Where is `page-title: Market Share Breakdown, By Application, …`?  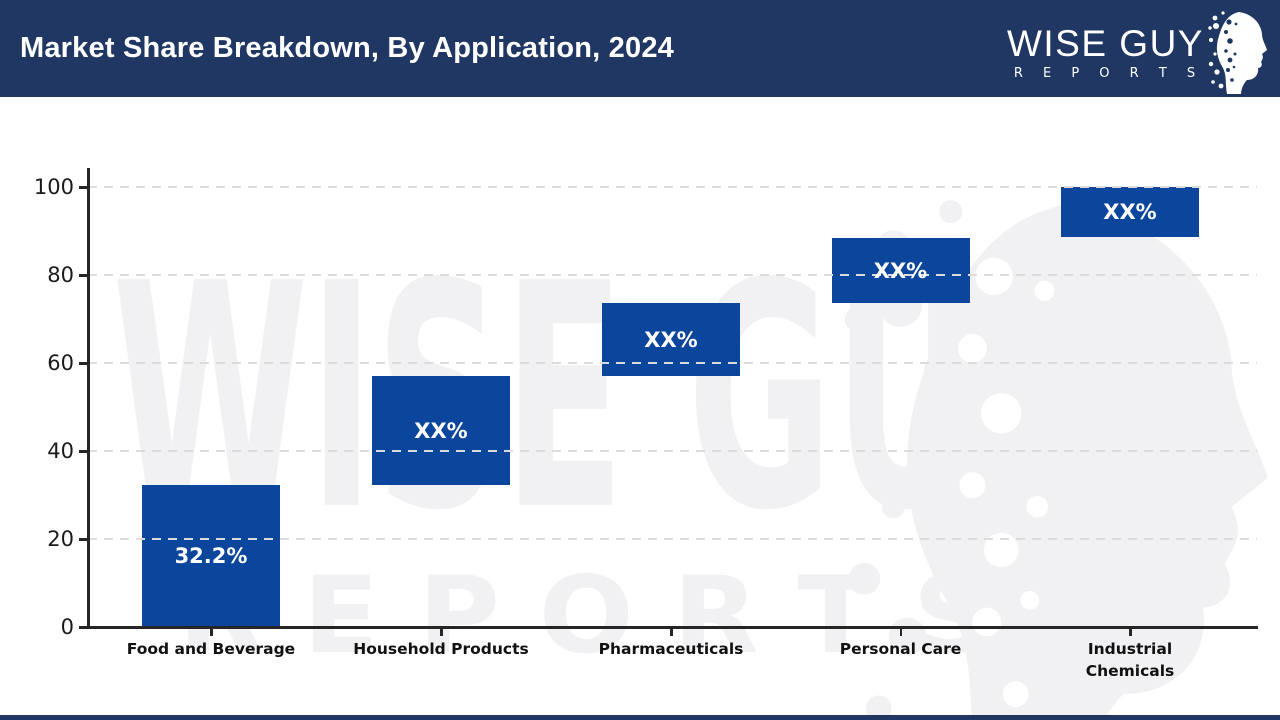
page-title: Market Share Breakdown, By Application, … is located at coordinates (347, 48).